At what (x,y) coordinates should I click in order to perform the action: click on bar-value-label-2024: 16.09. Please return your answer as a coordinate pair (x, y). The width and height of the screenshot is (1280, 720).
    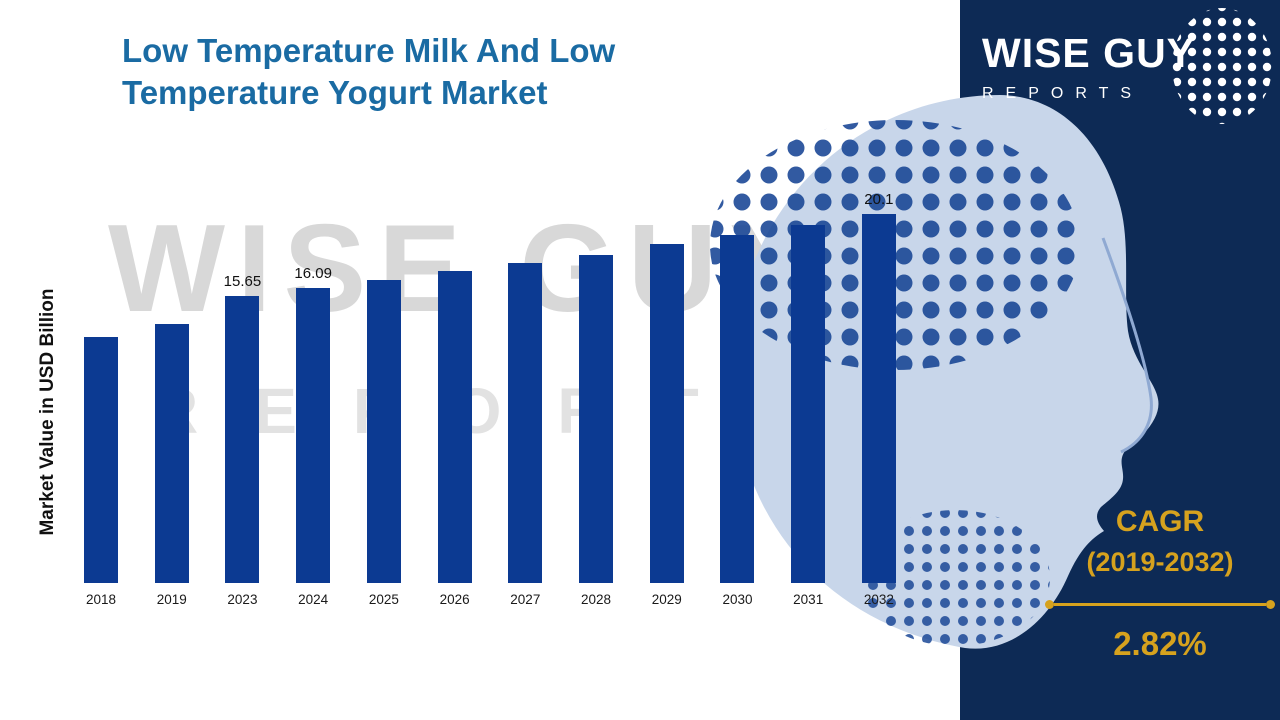
    Looking at the image, I should click on (313, 273).